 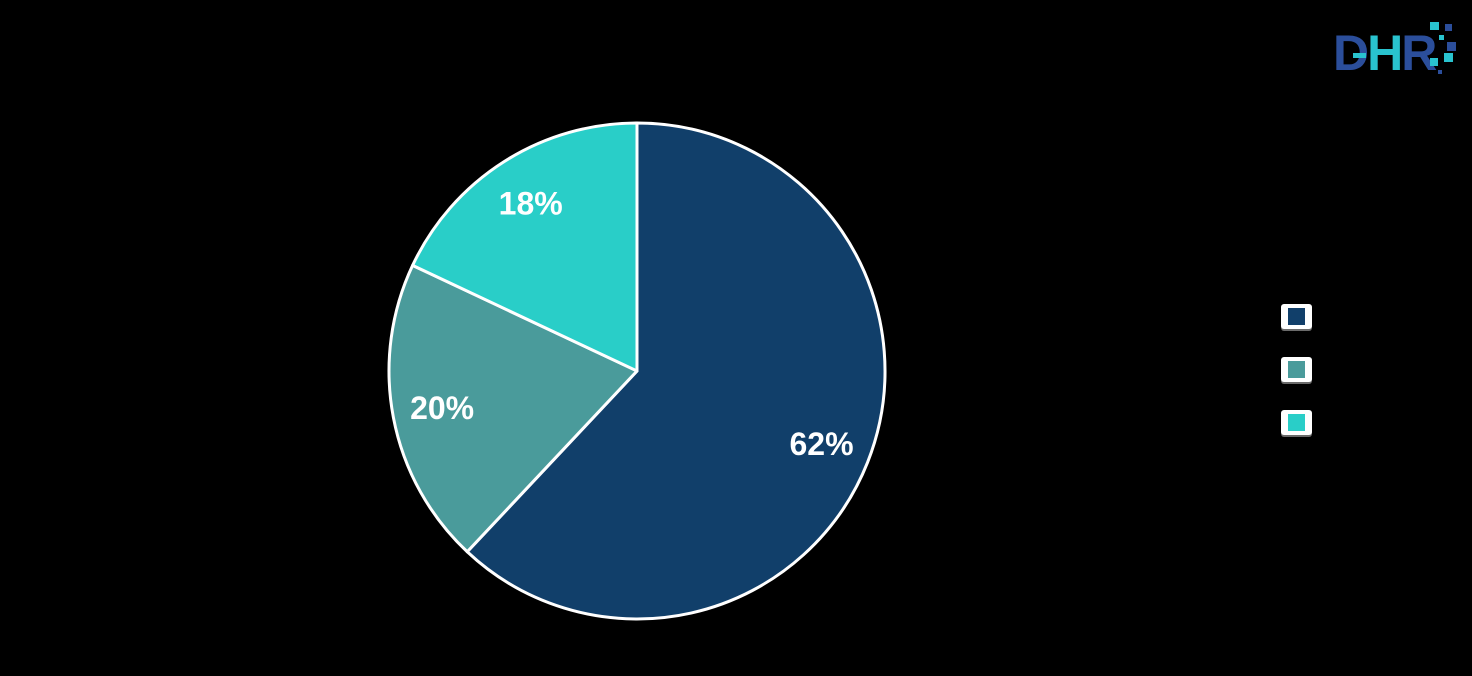 I want to click on brand-logo: DHR, so click(x=1402, y=49).